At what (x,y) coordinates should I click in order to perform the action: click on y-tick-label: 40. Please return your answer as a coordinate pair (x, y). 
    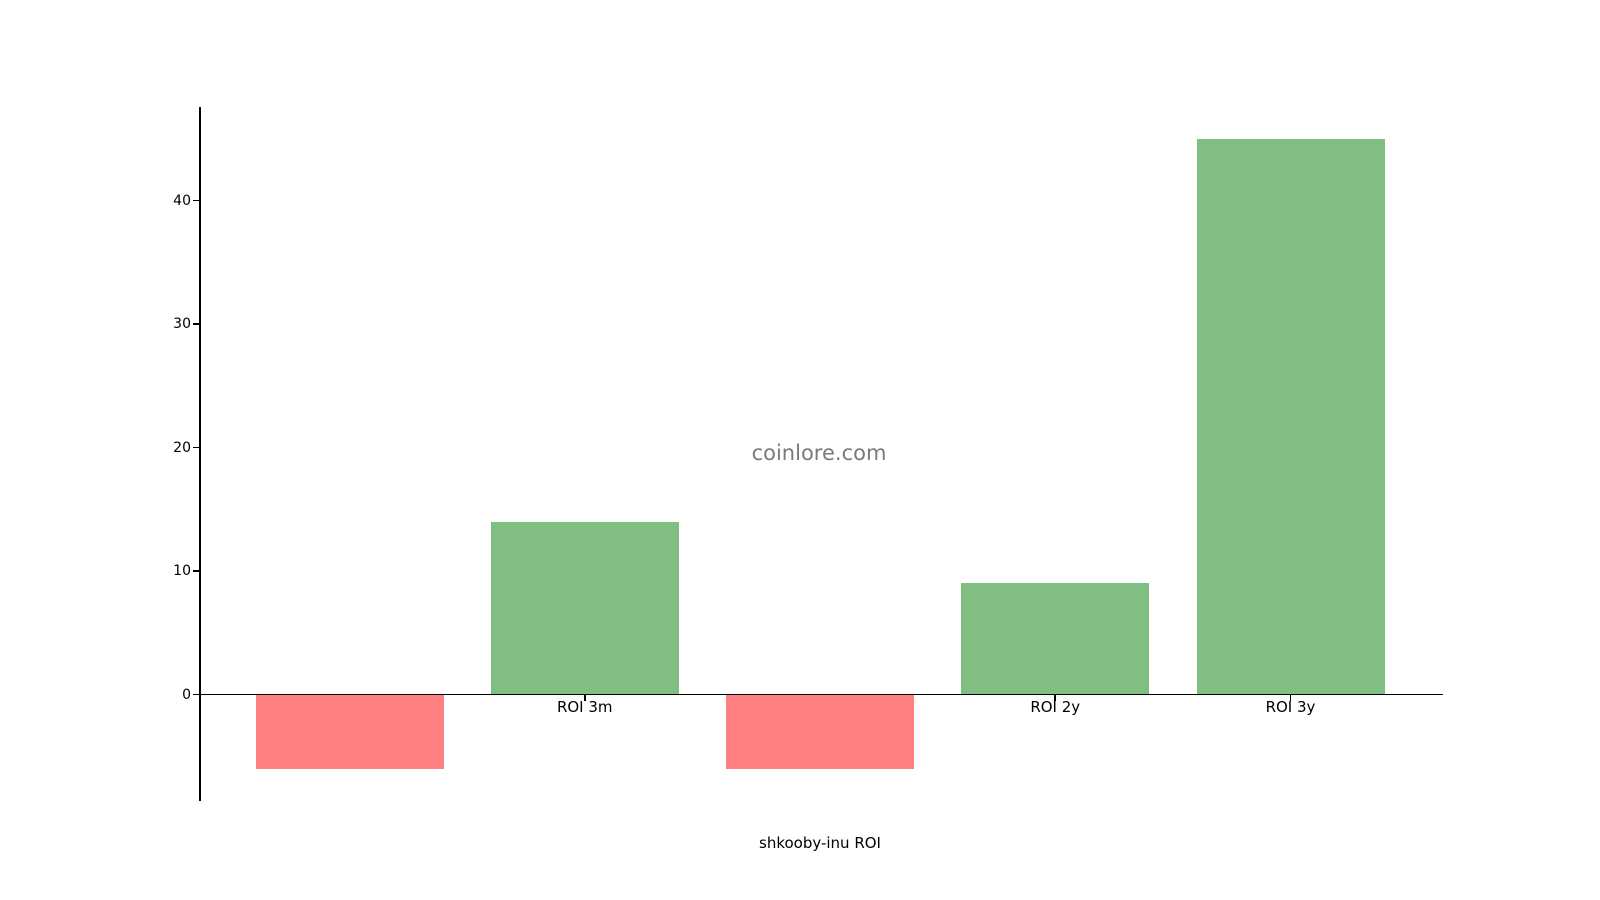
    Looking at the image, I should click on (182, 200).